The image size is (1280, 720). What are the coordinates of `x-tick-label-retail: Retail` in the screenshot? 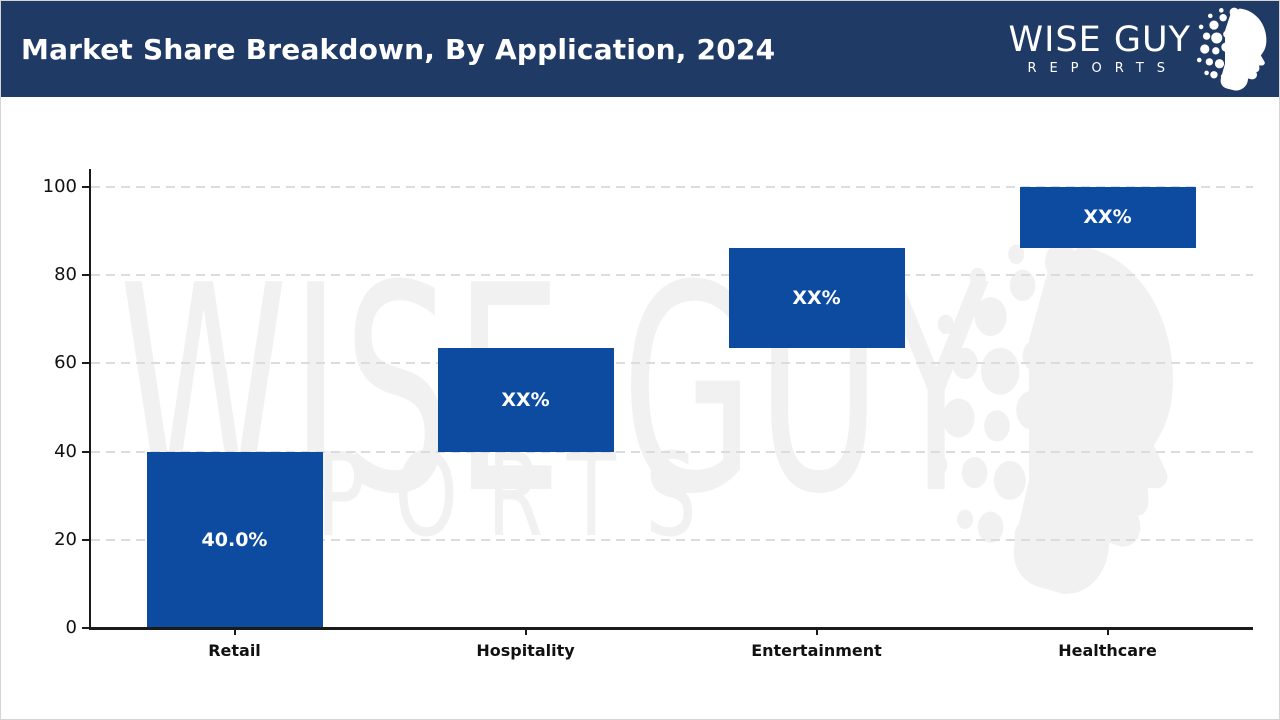 It's located at (234, 650).